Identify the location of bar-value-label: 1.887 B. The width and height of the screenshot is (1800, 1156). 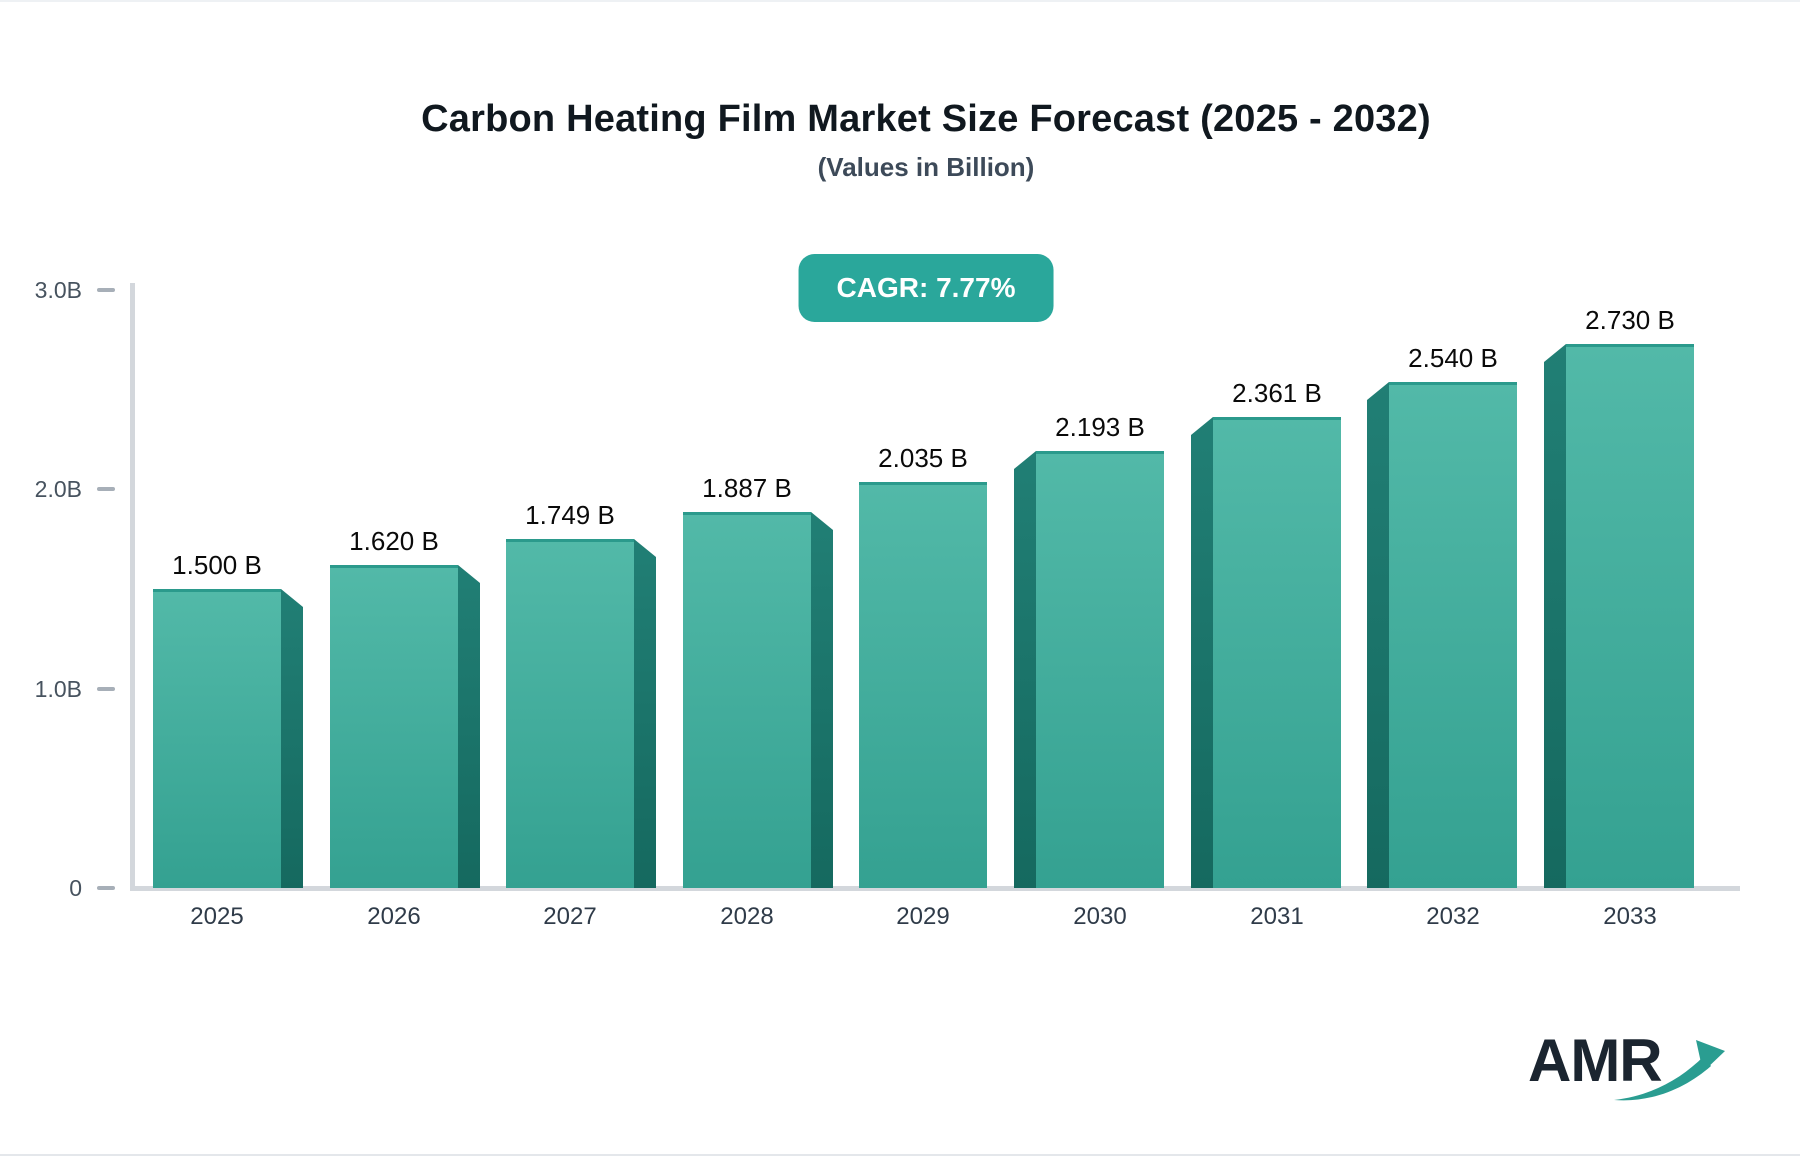
(747, 488).